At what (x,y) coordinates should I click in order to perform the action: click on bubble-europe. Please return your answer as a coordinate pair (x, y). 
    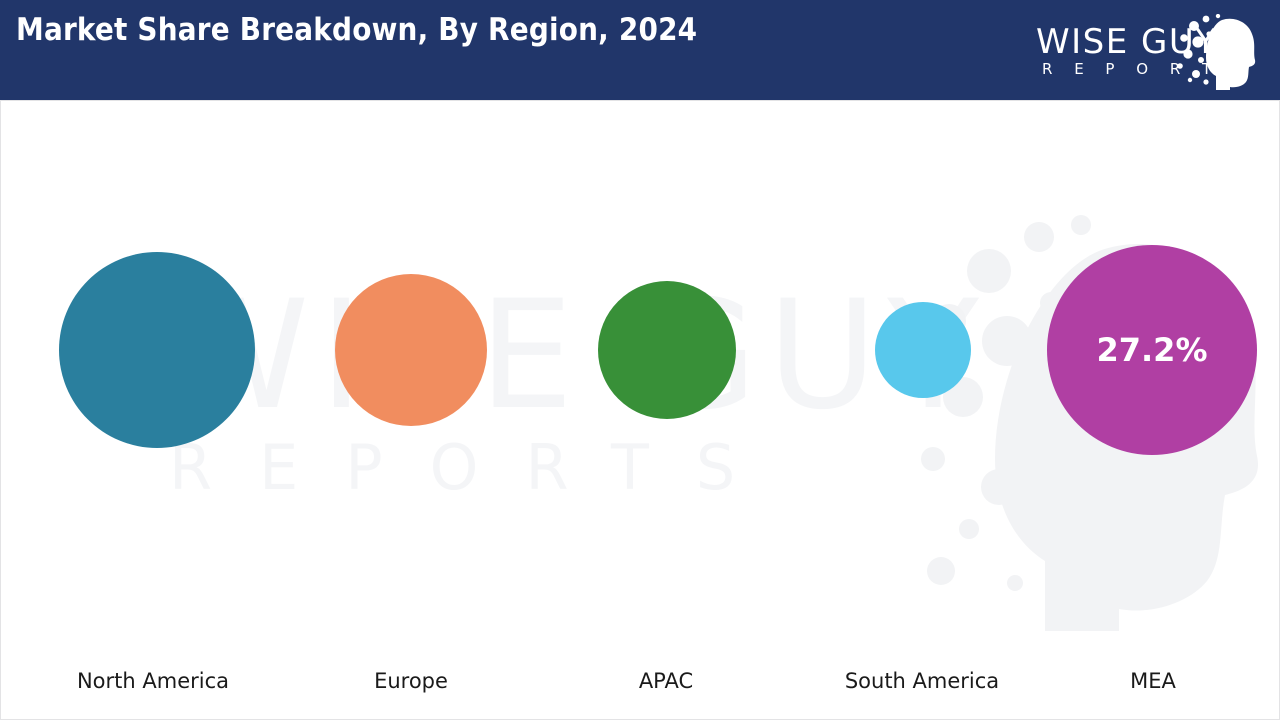
    Looking at the image, I should click on (411, 350).